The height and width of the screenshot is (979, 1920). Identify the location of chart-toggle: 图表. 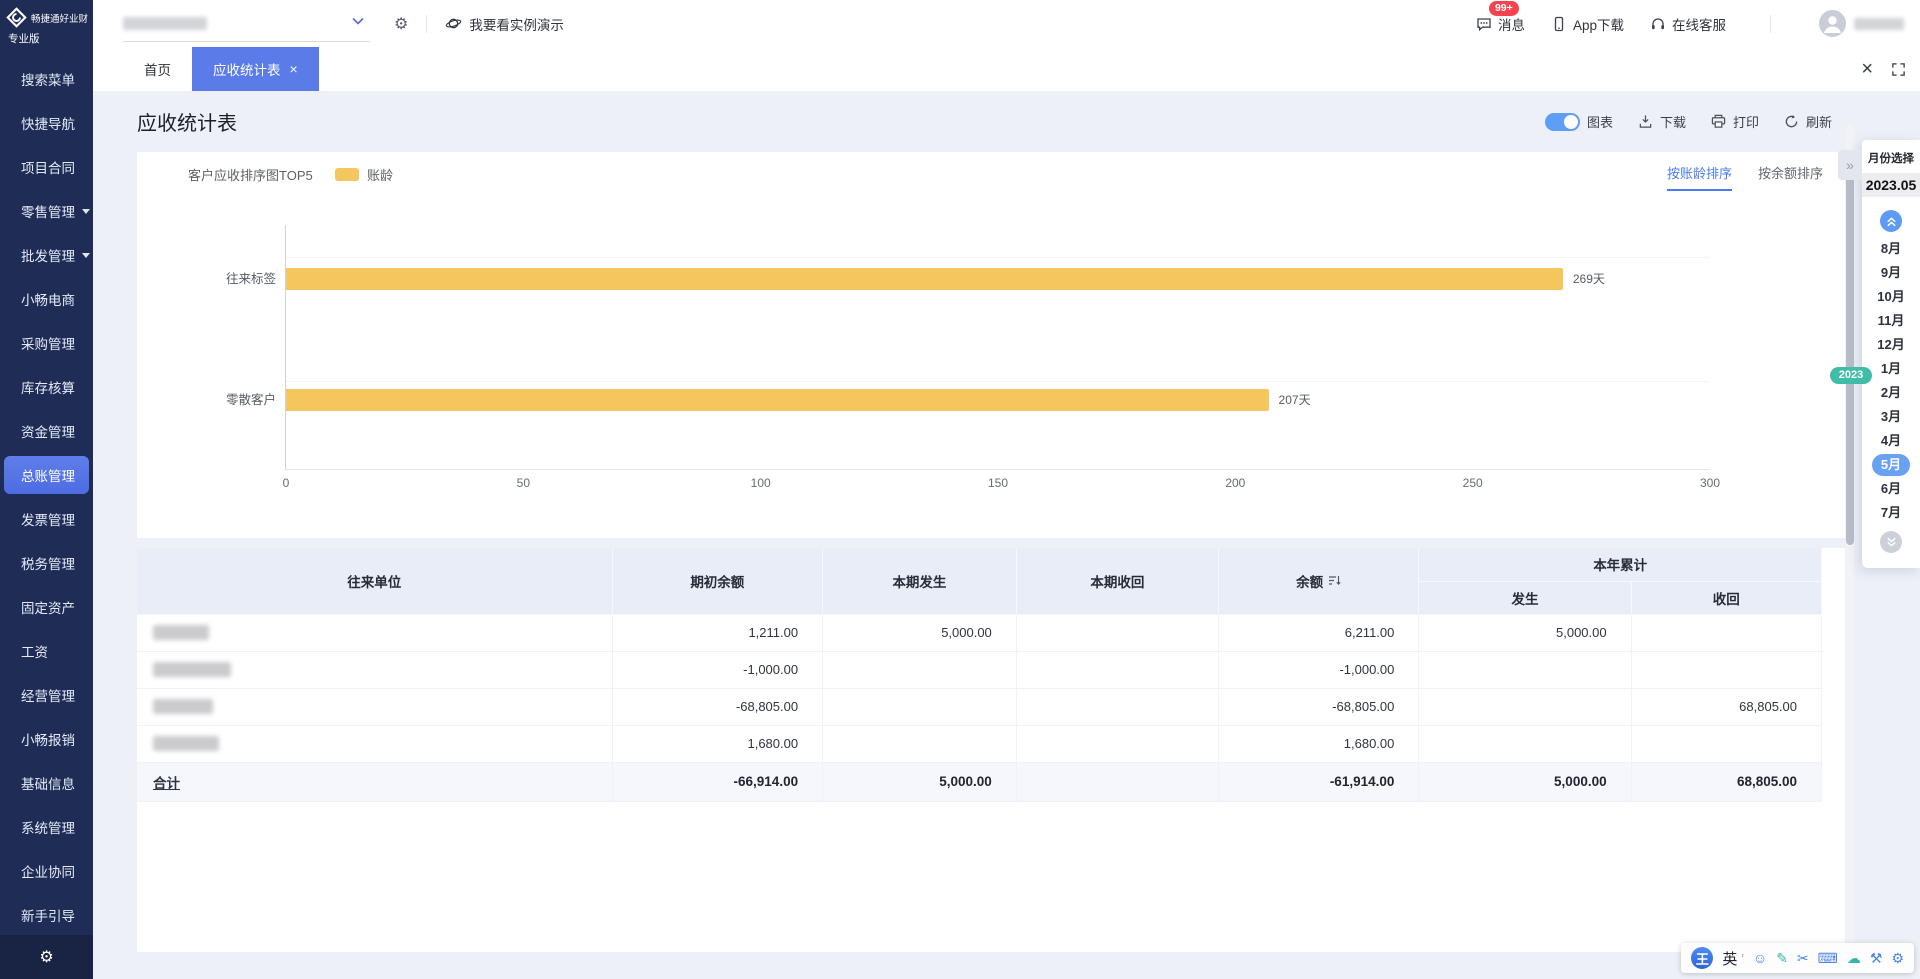
(1578, 121).